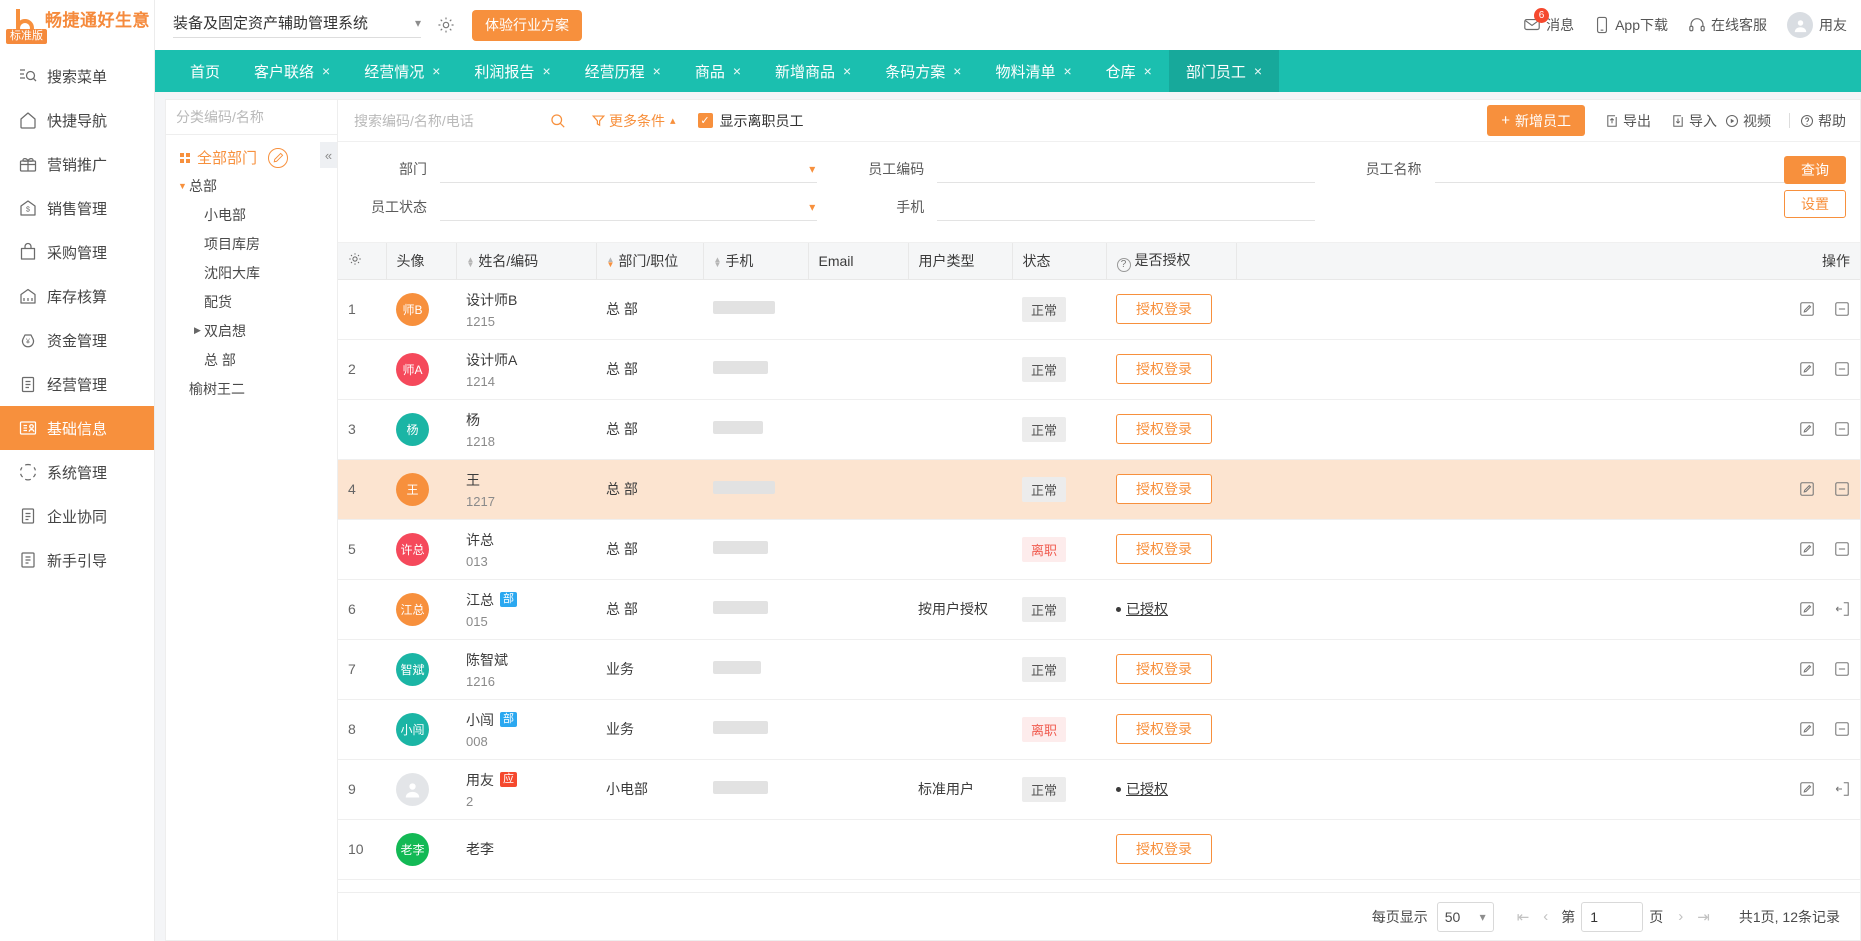 This screenshot has width=1861, height=941. What do you see at coordinates (1123, 264) in the screenshot?
I see `question-circle-icon: ?` at bounding box center [1123, 264].